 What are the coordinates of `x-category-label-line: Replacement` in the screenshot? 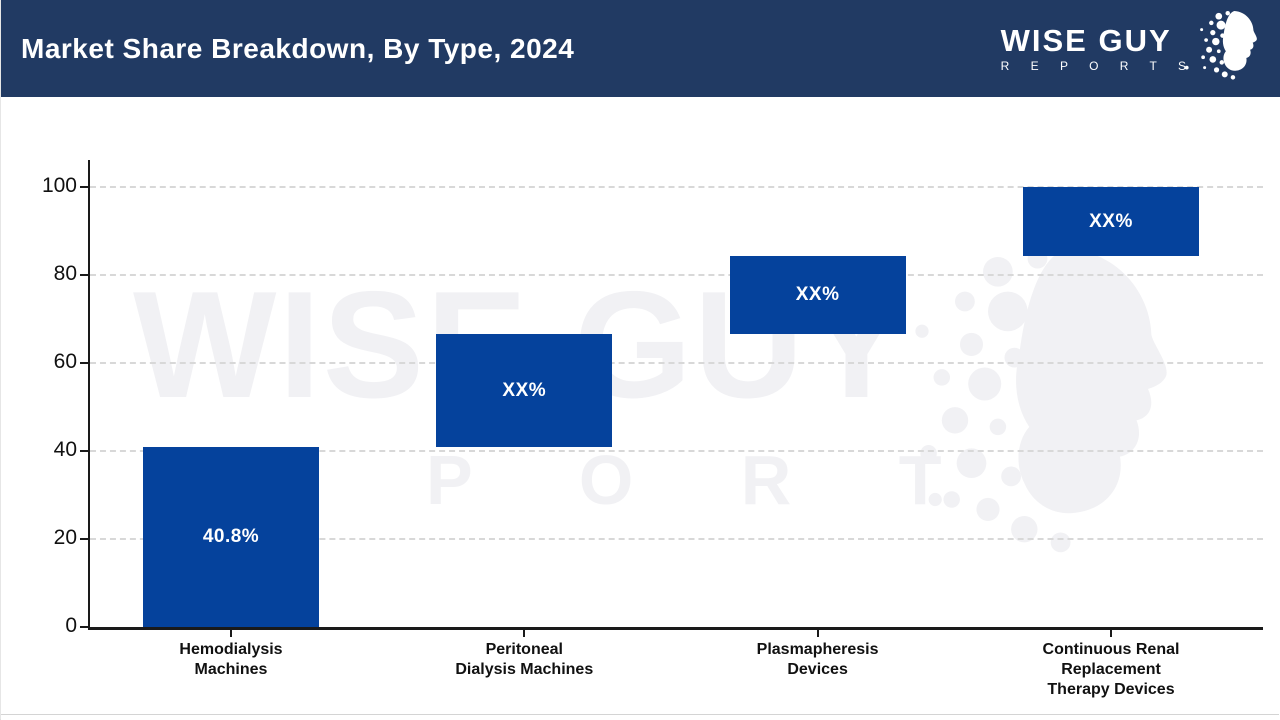 It's located at (1111, 669).